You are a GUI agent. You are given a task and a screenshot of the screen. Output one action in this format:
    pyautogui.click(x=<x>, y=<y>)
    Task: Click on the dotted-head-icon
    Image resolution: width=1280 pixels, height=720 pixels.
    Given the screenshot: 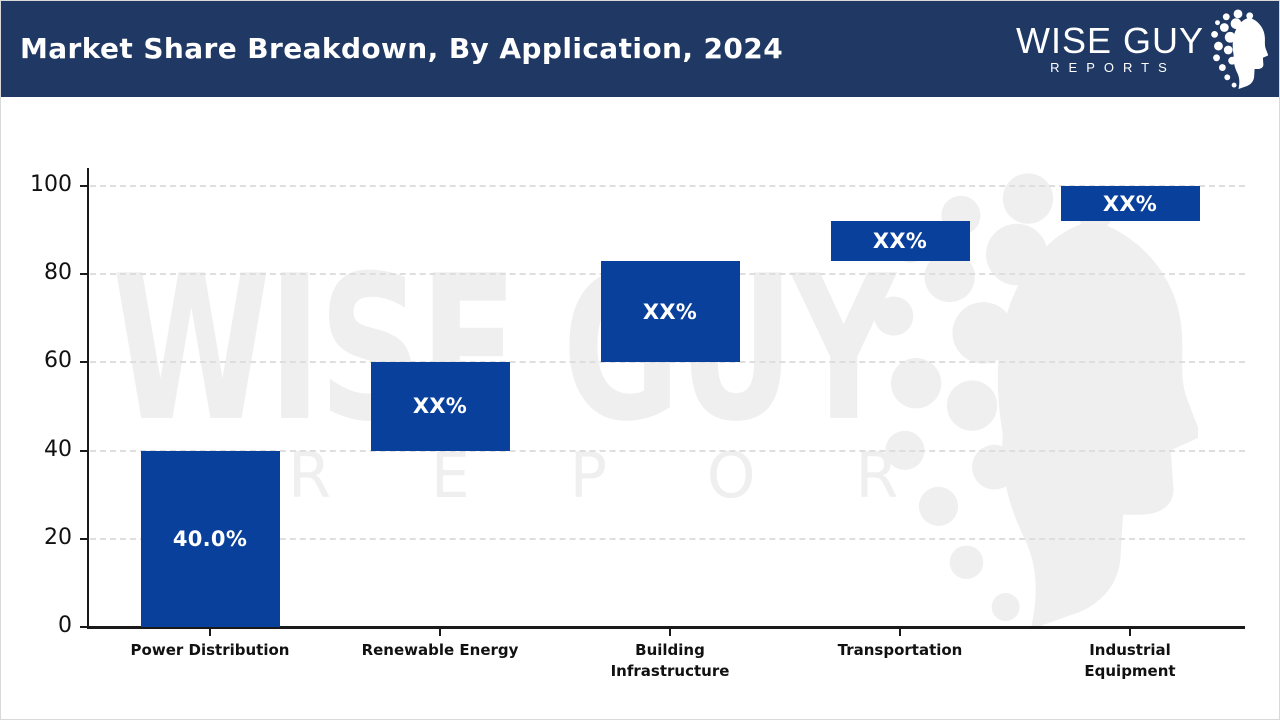 What is the action you would take?
    pyautogui.click(x=1239, y=48)
    